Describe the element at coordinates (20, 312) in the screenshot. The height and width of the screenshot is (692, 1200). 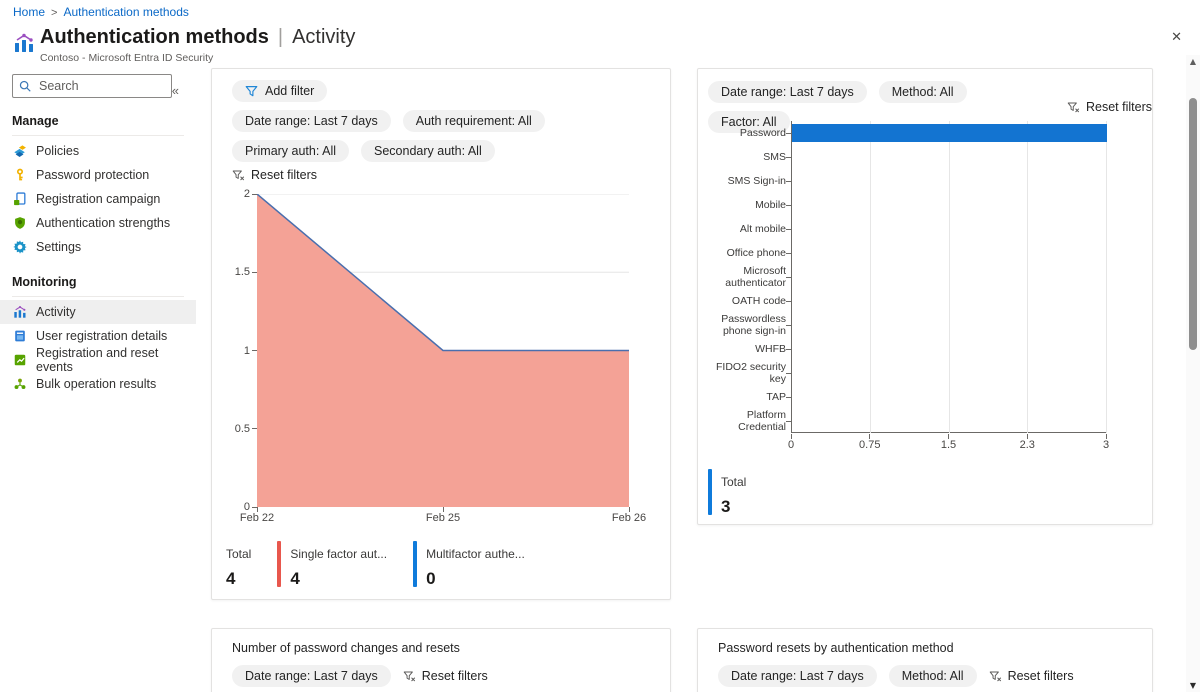
I see `activity-chart-icon` at that location.